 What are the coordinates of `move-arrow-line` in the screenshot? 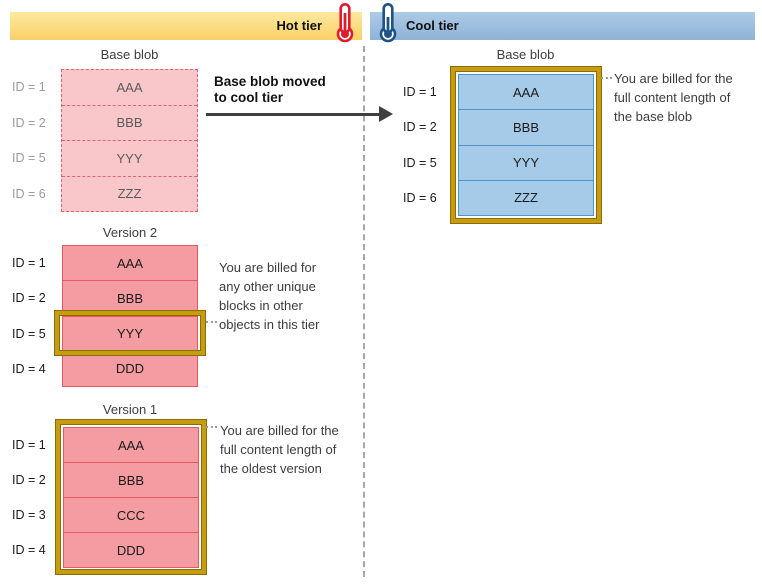 It's located at (293, 114).